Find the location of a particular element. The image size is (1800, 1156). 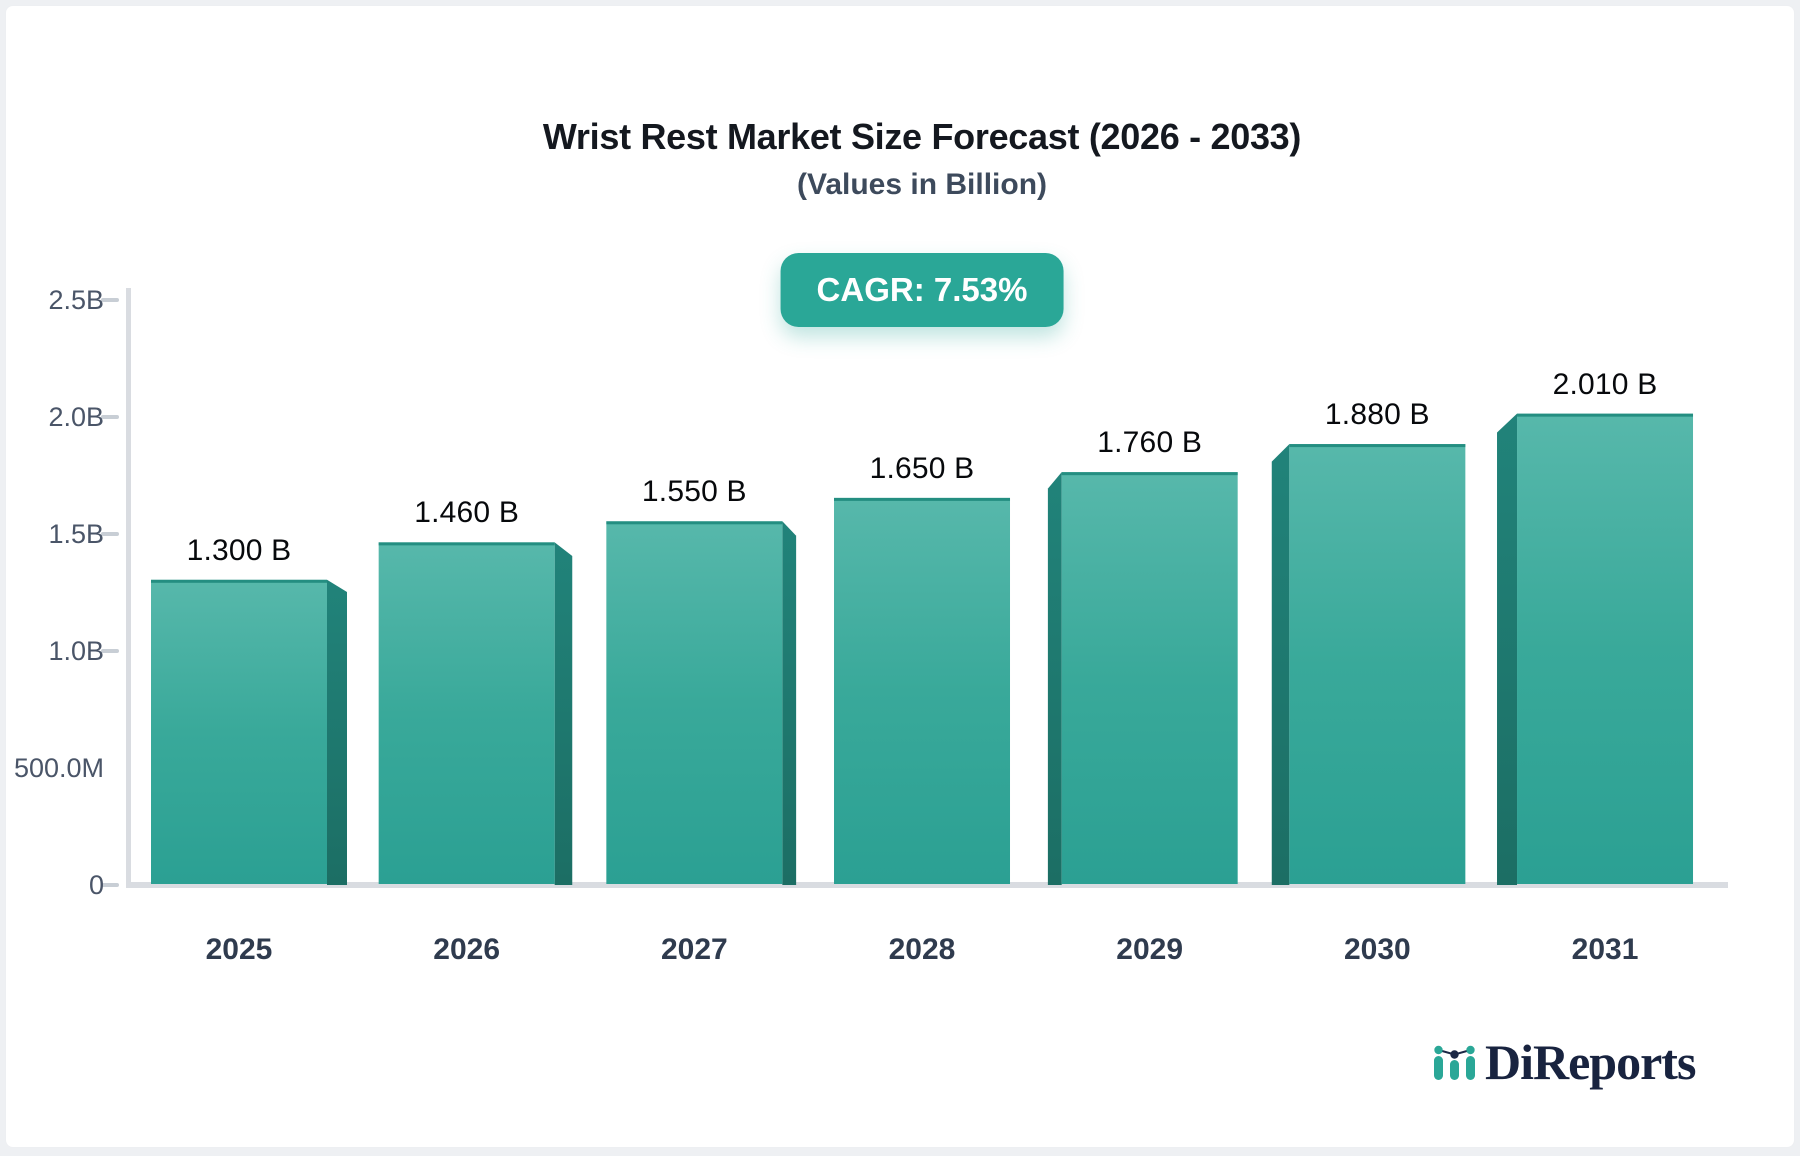

y-axis-label: 1.0B is located at coordinates (76, 651).